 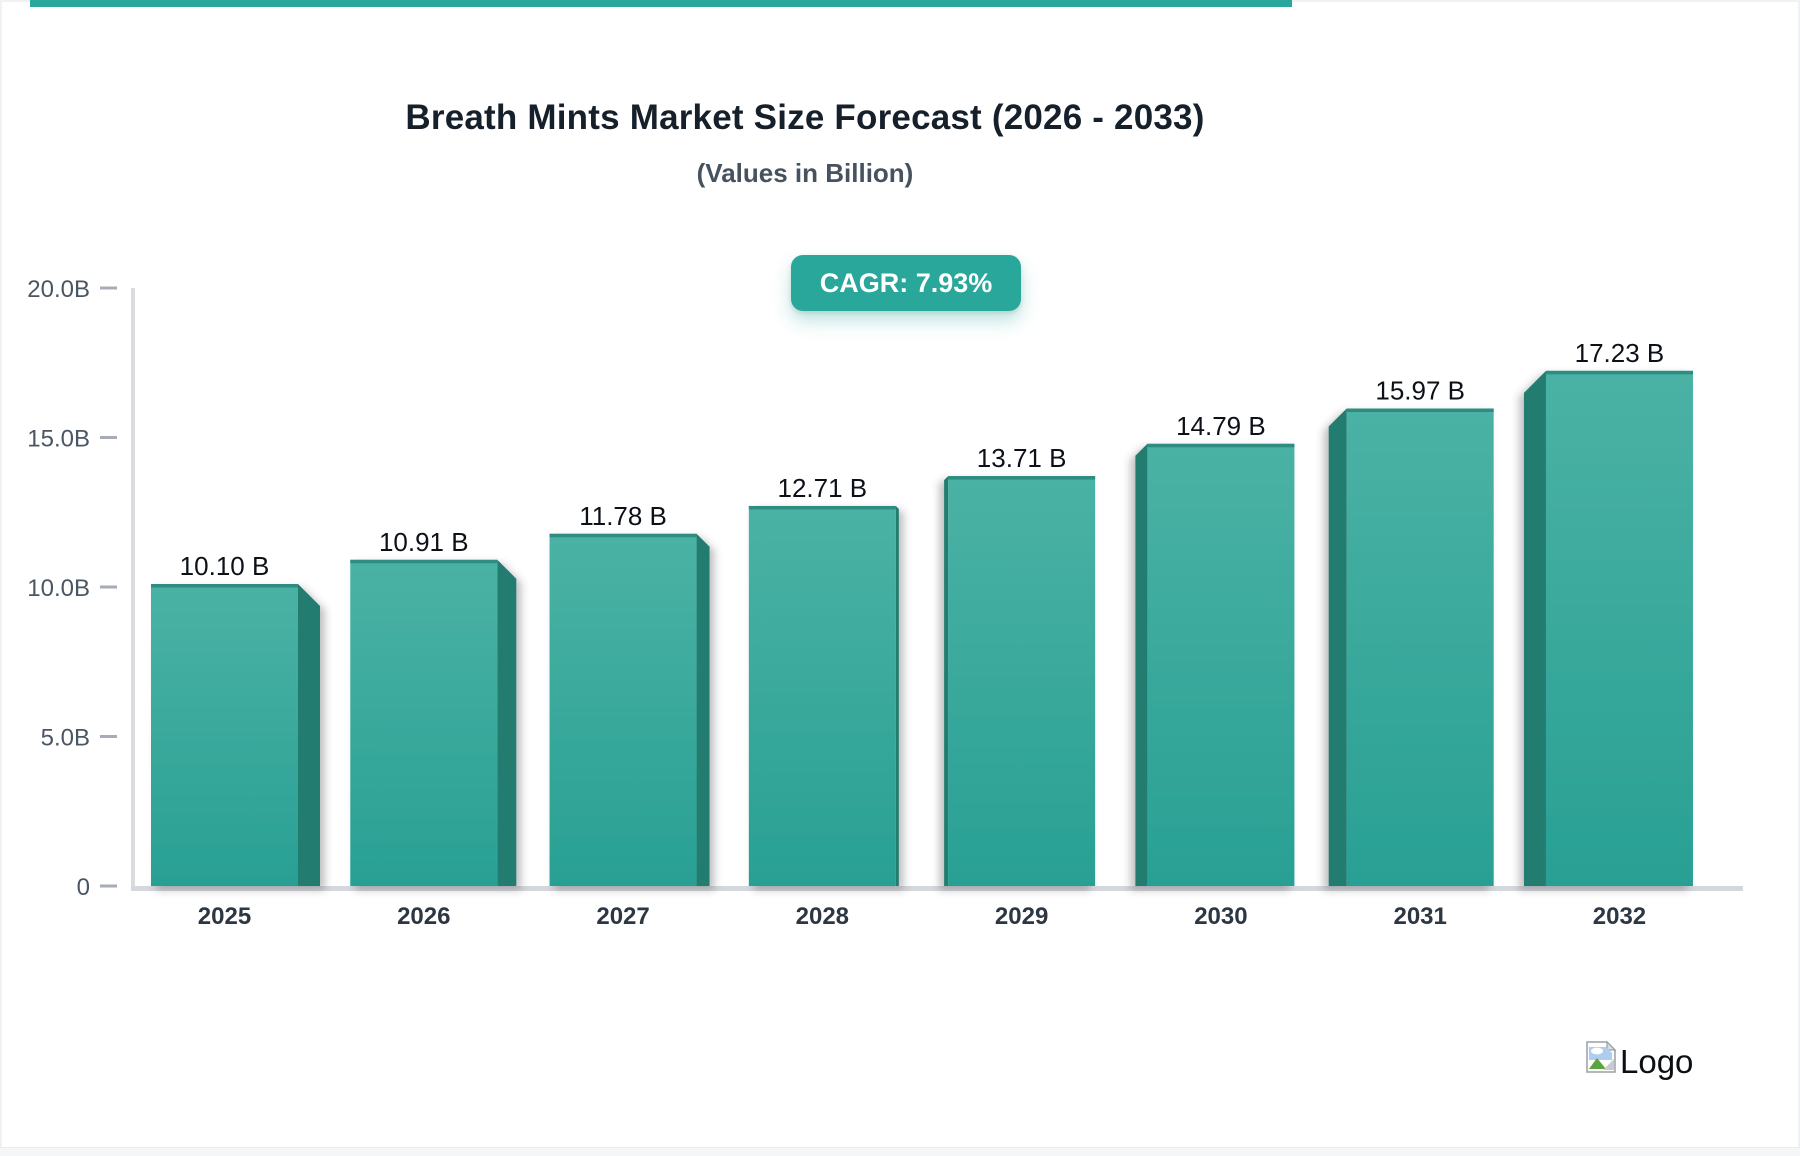 What do you see at coordinates (1420, 390) in the screenshot?
I see `bar-value-label: 15.97 B` at bounding box center [1420, 390].